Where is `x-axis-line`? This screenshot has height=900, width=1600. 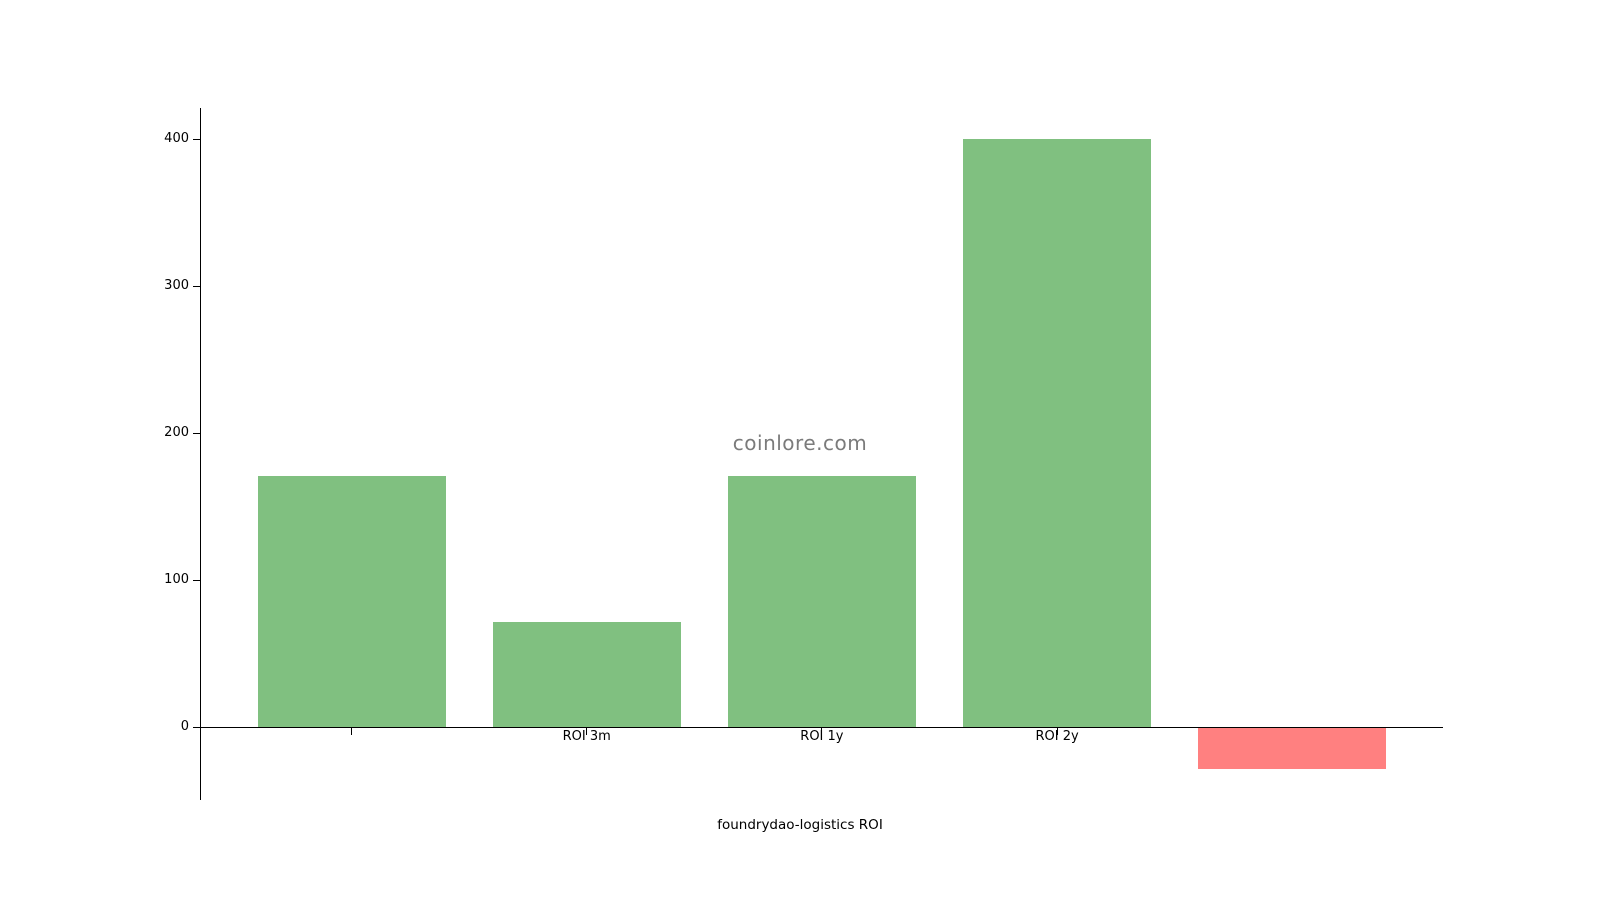 x-axis-line is located at coordinates (822, 727).